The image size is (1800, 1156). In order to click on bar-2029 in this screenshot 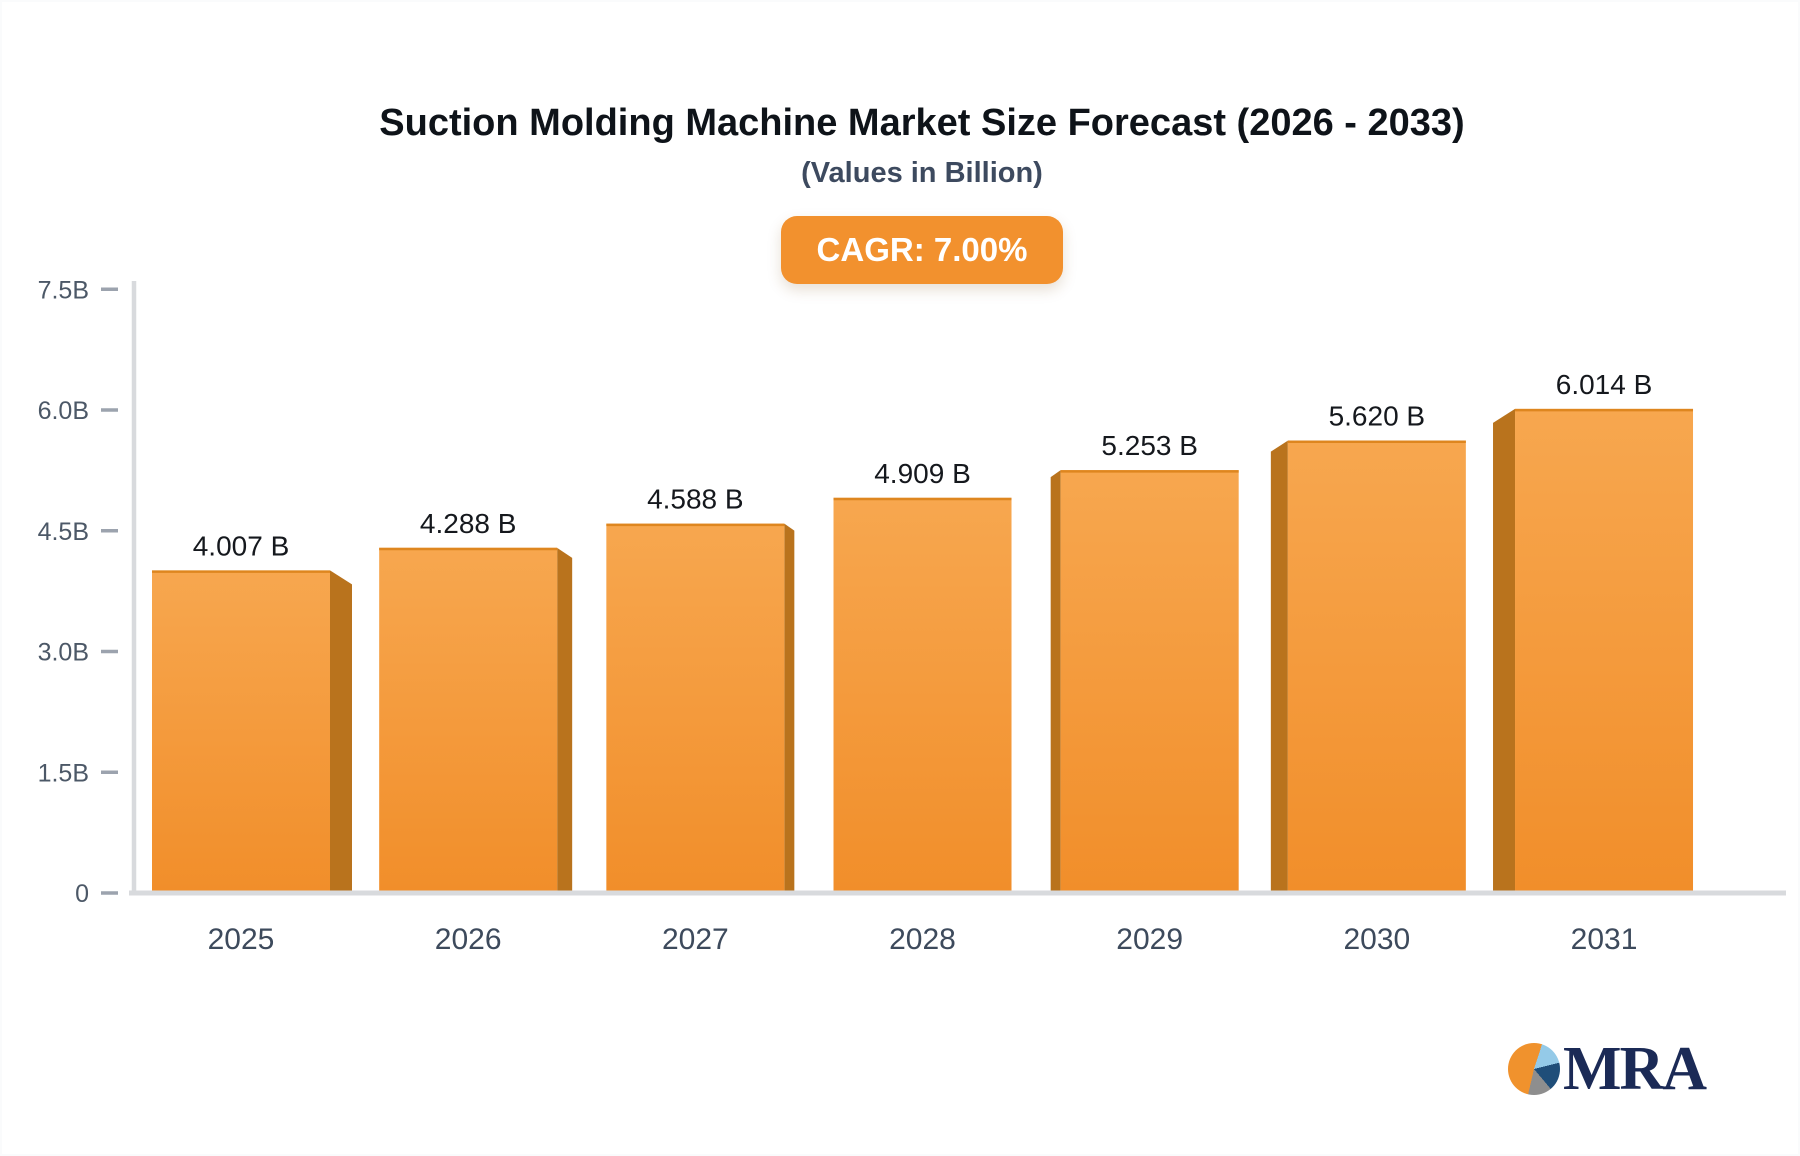, I will do `click(1149, 681)`.